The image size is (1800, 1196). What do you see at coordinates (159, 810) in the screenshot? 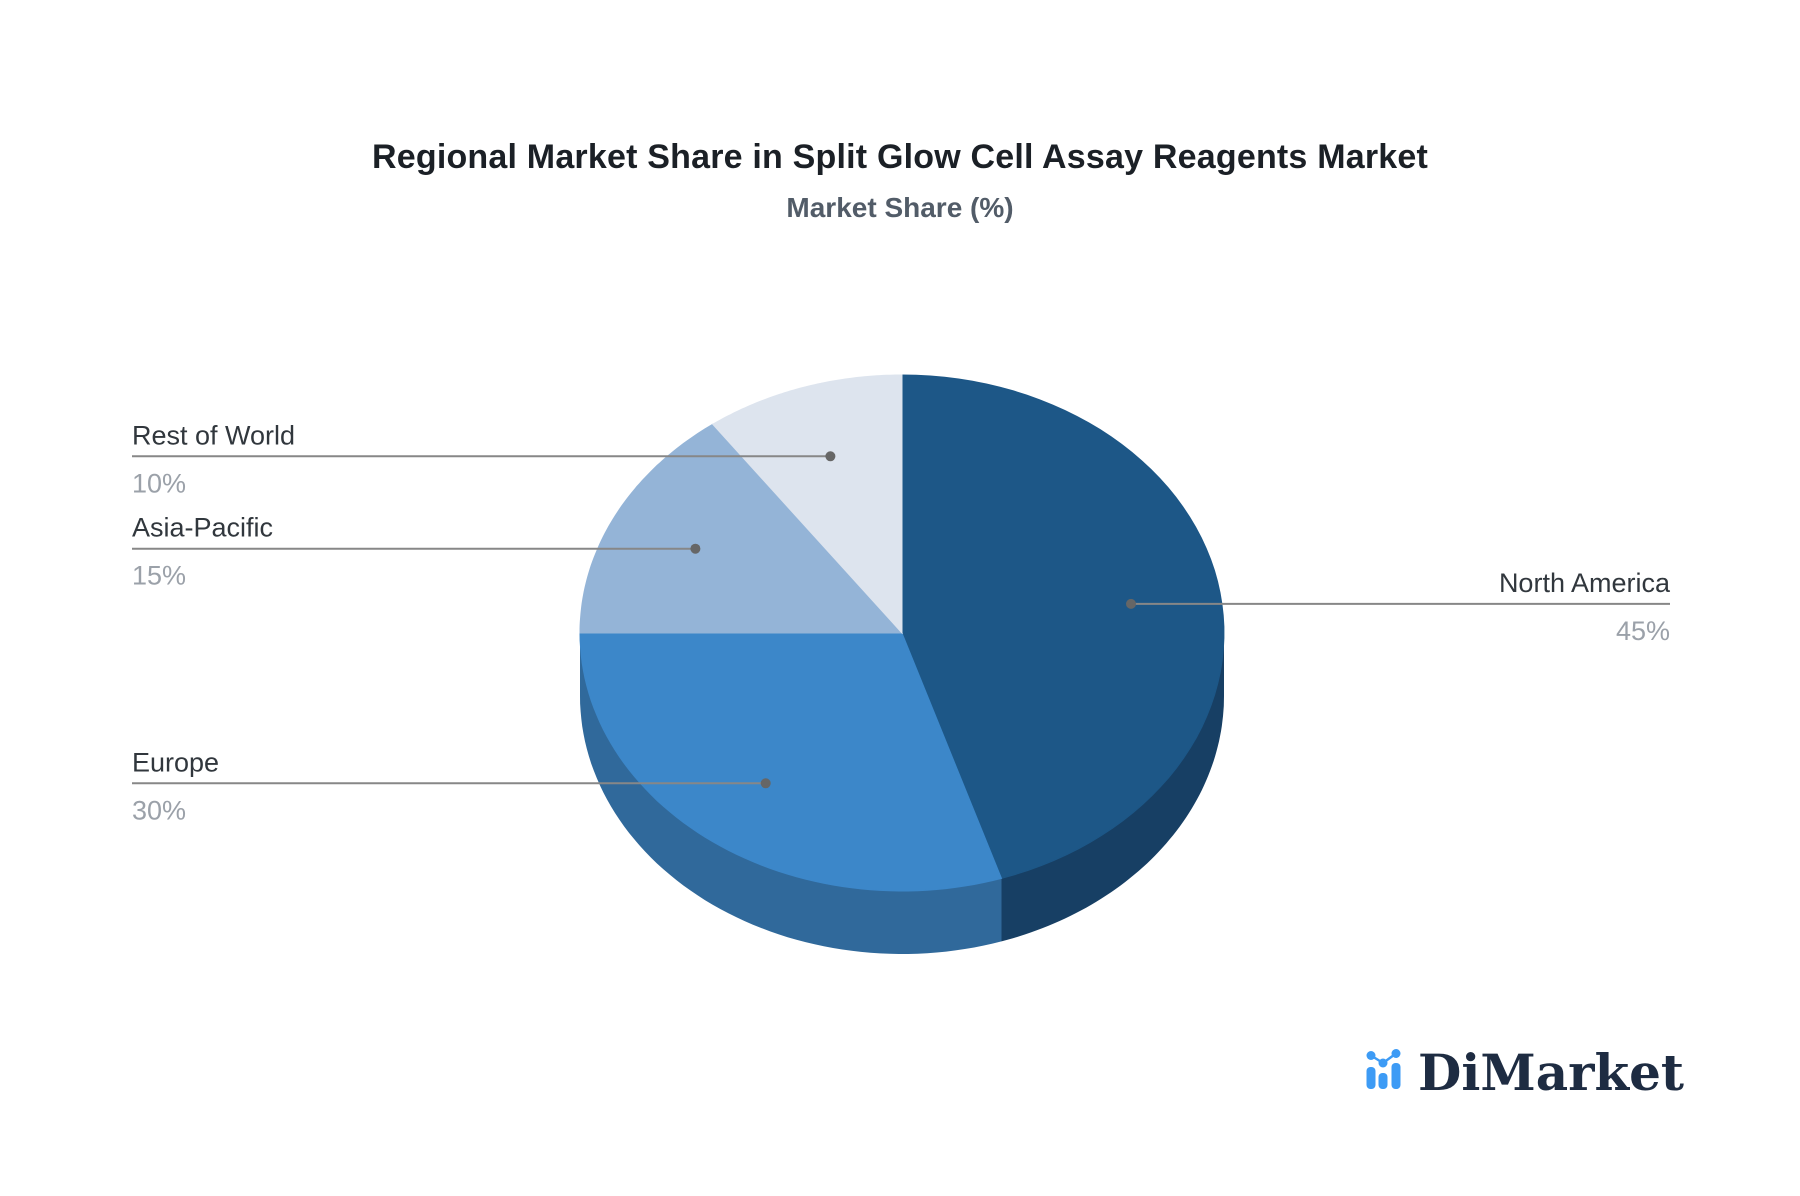
I see `slice-value-europe: 30%` at bounding box center [159, 810].